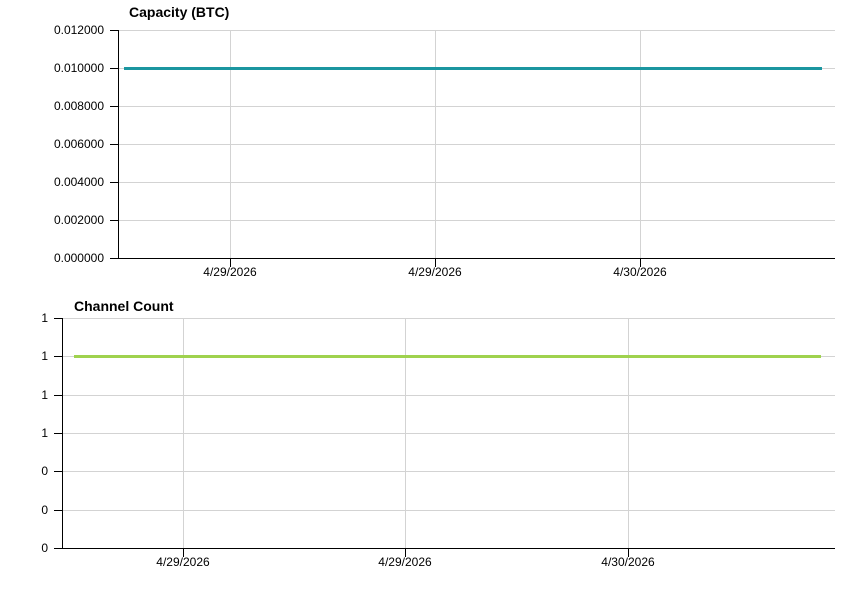 The image size is (860, 600). What do you see at coordinates (78, 68) in the screenshot?
I see `y-axis-tick-label: 0.010000` at bounding box center [78, 68].